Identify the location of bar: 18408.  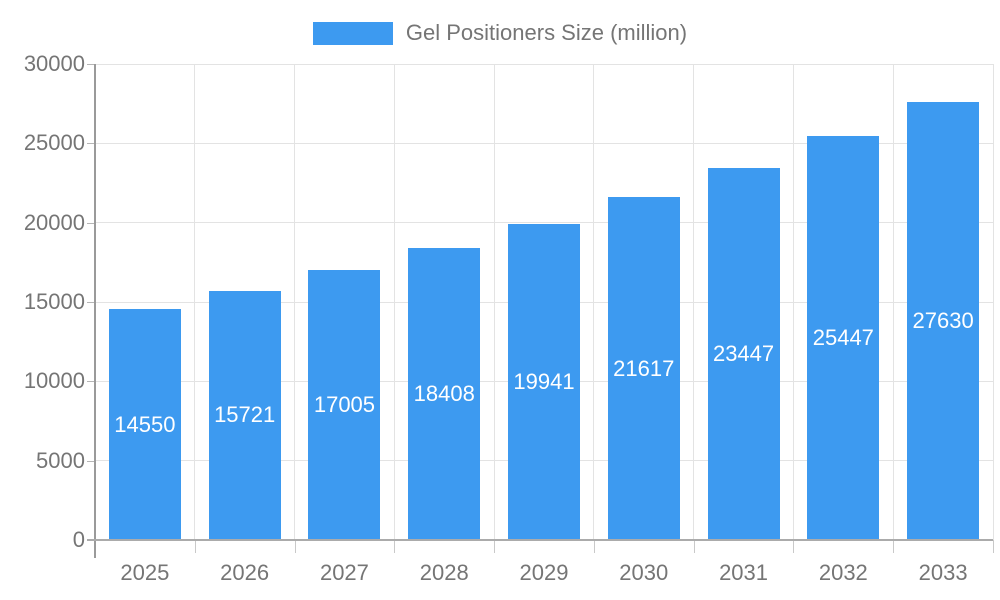
(444, 393).